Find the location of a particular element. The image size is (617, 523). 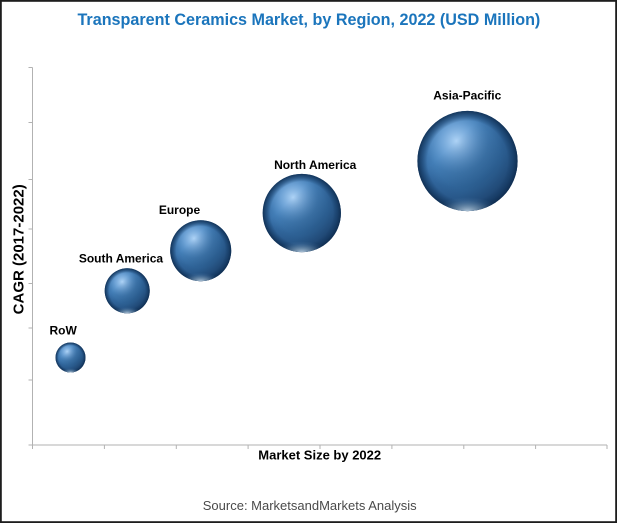

svg-text: Europe is located at coordinates (180, 210).